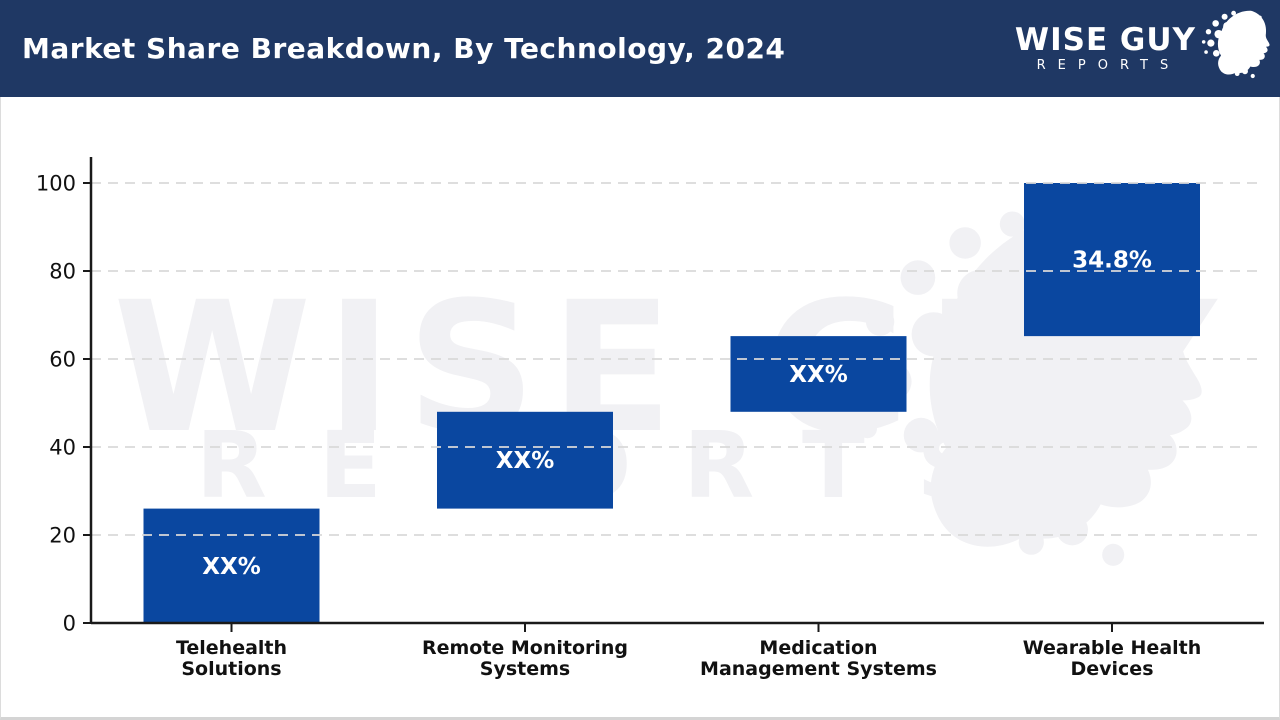 The image size is (1280, 720). Describe the element at coordinates (818, 658) in the screenshot. I see `x-category-label: Medication Management Systems` at that location.